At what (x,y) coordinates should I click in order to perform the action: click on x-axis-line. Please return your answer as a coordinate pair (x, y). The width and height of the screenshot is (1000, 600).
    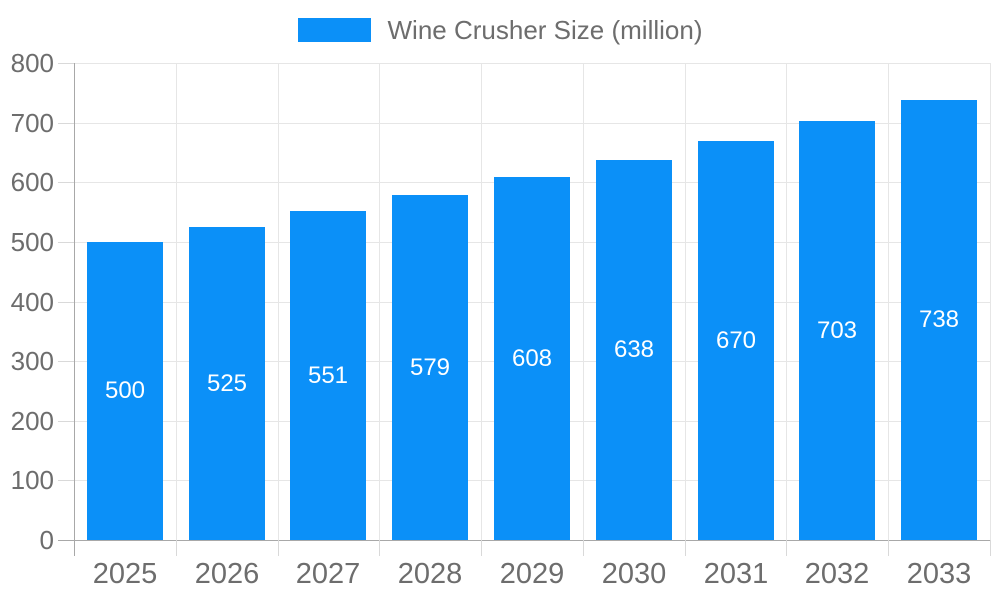
    Looking at the image, I should click on (532, 540).